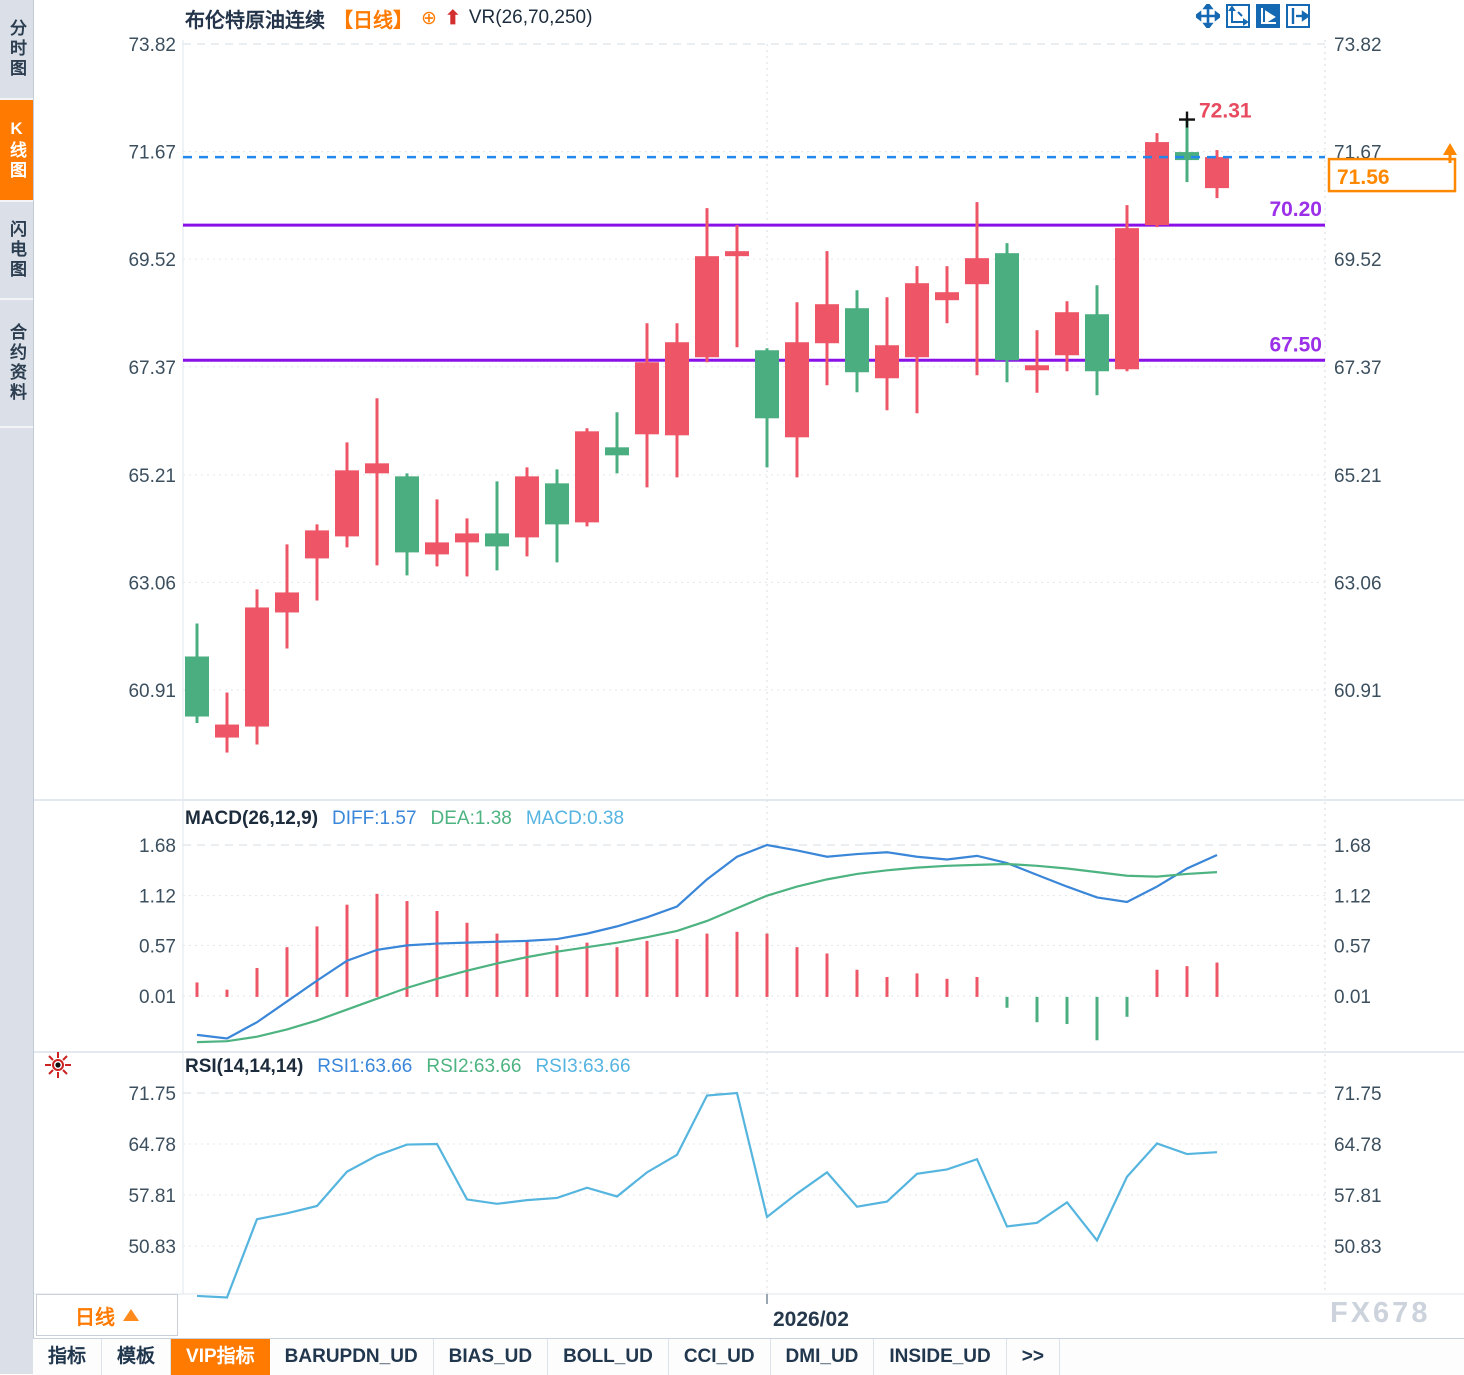 The height and width of the screenshot is (1375, 1464). What do you see at coordinates (152, 260) in the screenshot?
I see `main-axis-label-left: 69.52` at bounding box center [152, 260].